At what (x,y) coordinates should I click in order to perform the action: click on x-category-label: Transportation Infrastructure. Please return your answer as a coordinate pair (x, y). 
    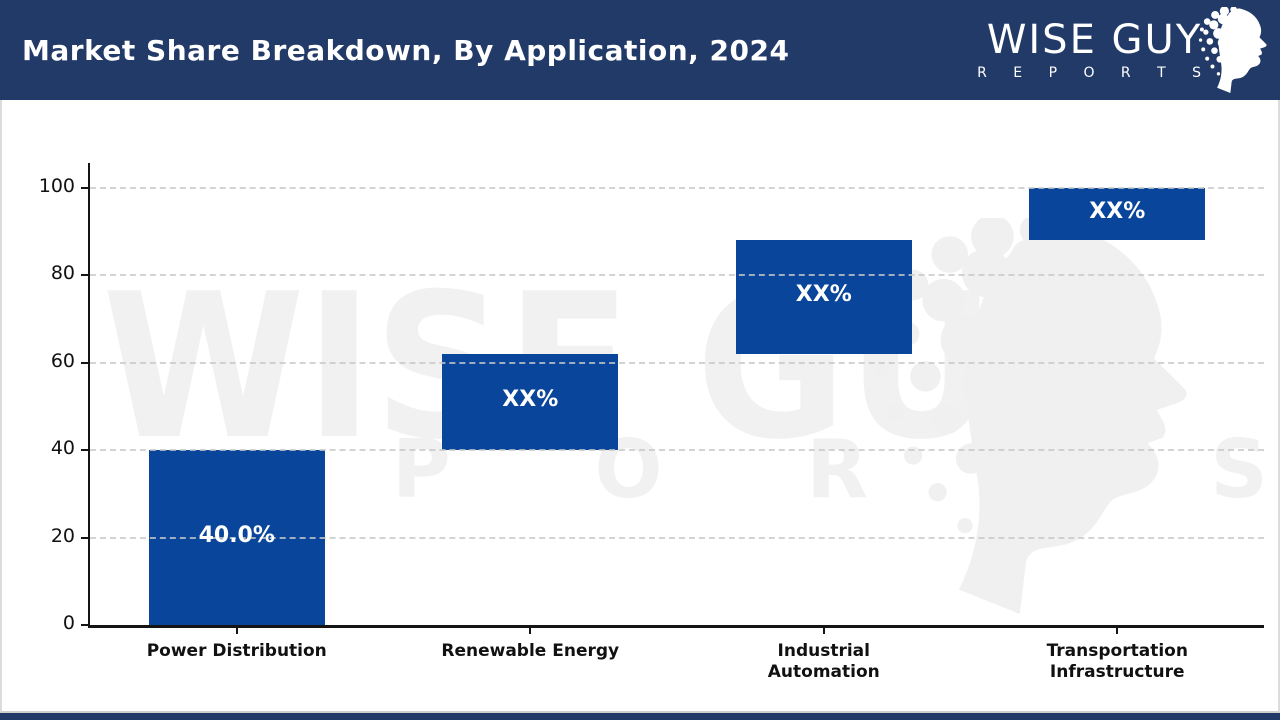
    Looking at the image, I should click on (1117, 661).